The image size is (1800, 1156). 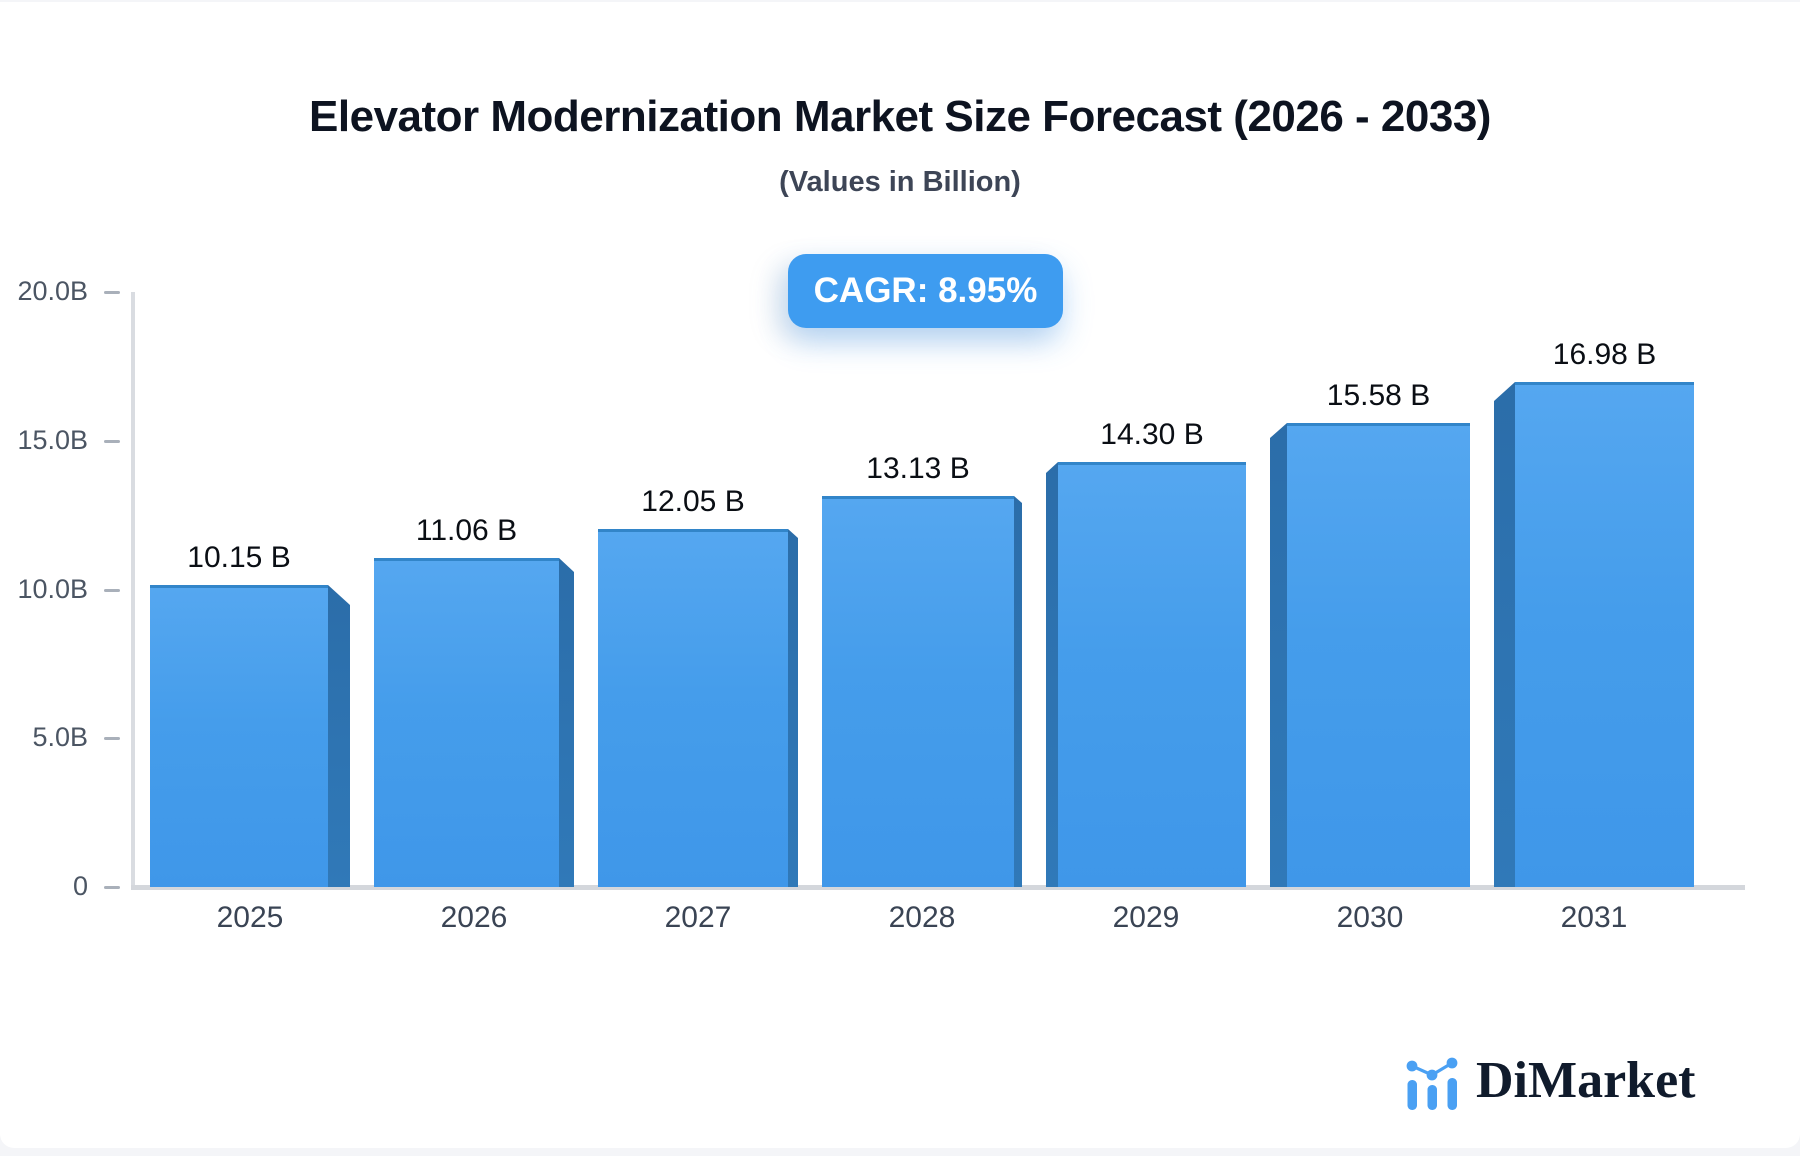 I want to click on bar-2028, so click(x=922, y=691).